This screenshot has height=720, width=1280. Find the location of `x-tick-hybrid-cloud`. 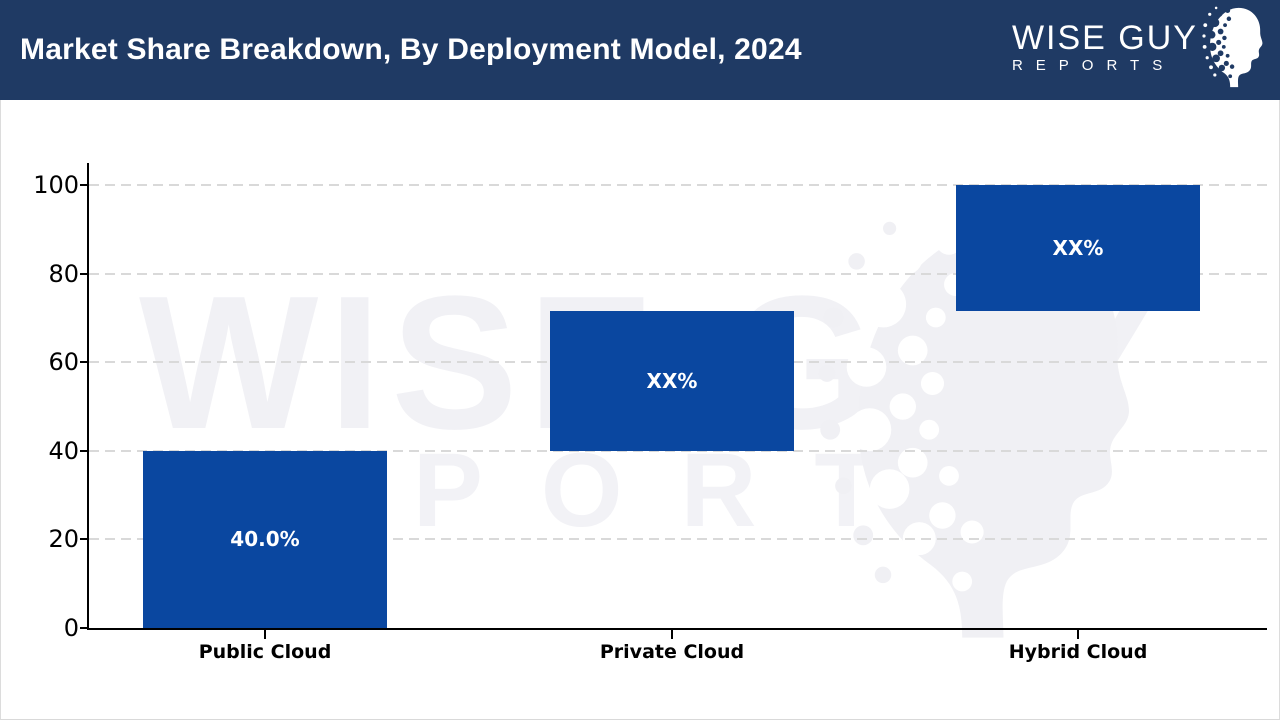

x-tick-hybrid-cloud is located at coordinates (1078, 634).